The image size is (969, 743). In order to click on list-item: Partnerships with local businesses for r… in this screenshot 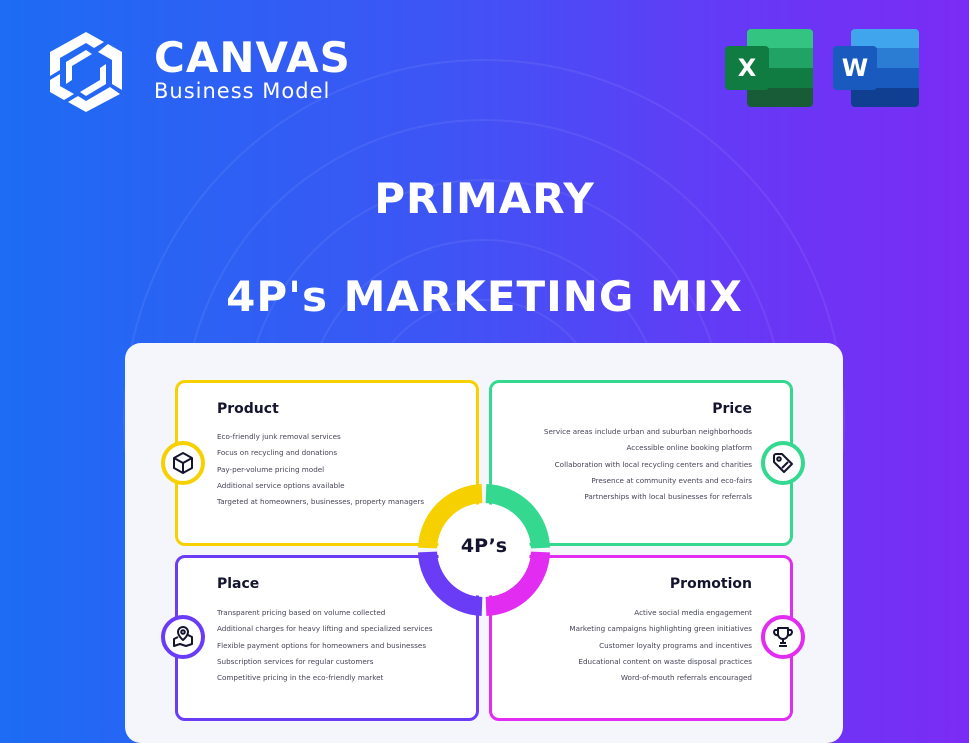, I will do `click(668, 497)`.